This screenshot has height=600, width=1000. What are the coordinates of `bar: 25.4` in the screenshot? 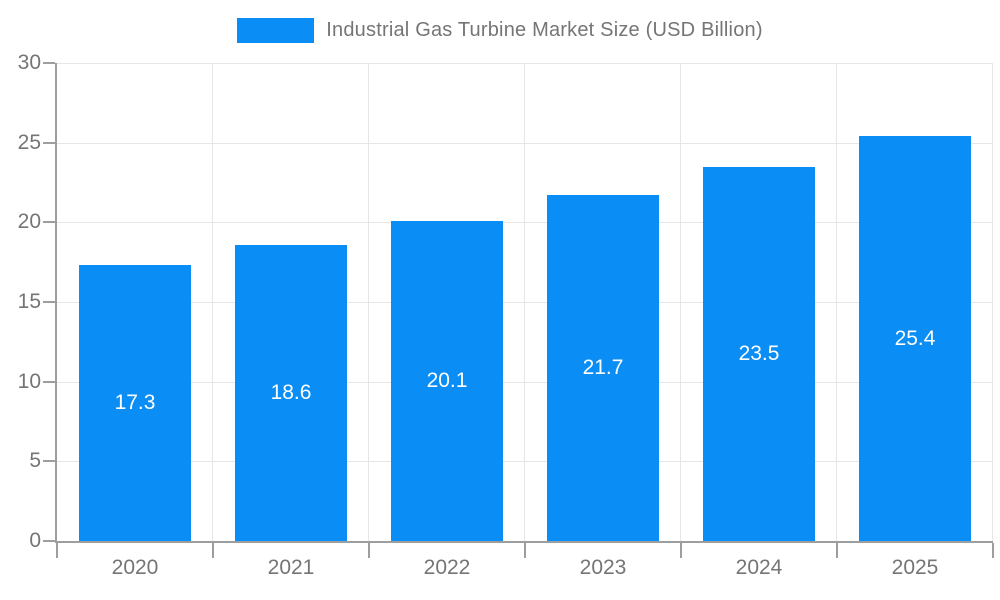 It's located at (915, 338).